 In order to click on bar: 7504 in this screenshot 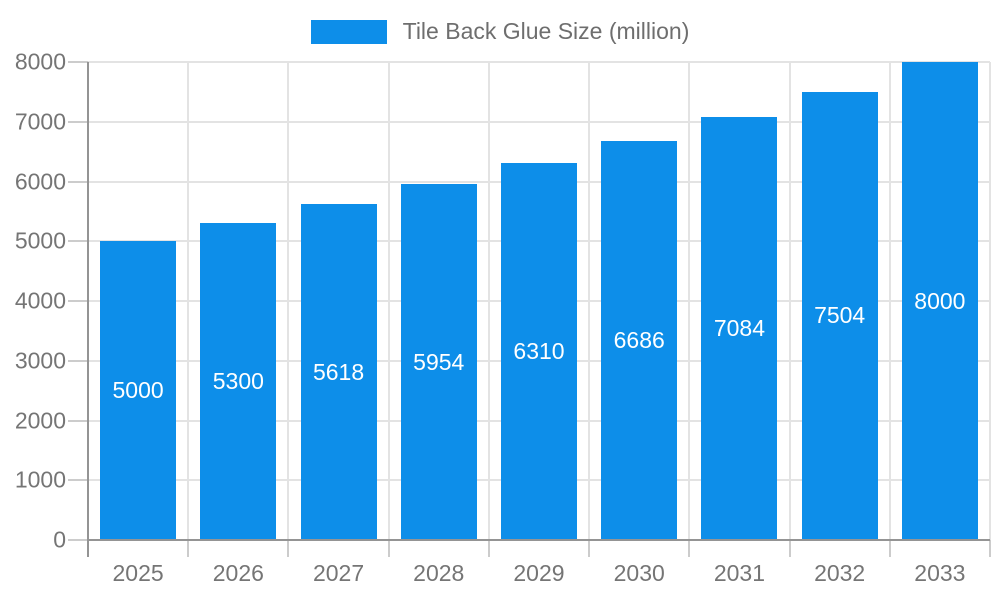, I will do `click(839, 315)`.